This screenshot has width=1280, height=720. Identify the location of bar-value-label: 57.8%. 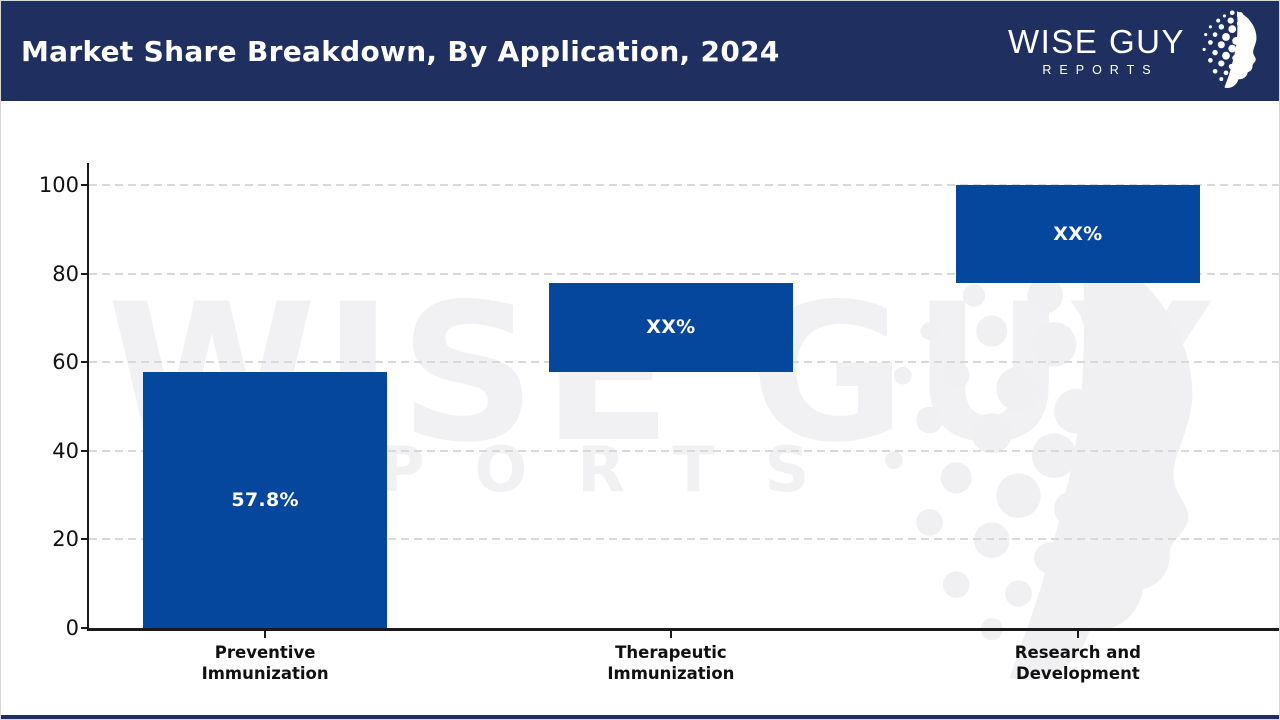
(265, 500).